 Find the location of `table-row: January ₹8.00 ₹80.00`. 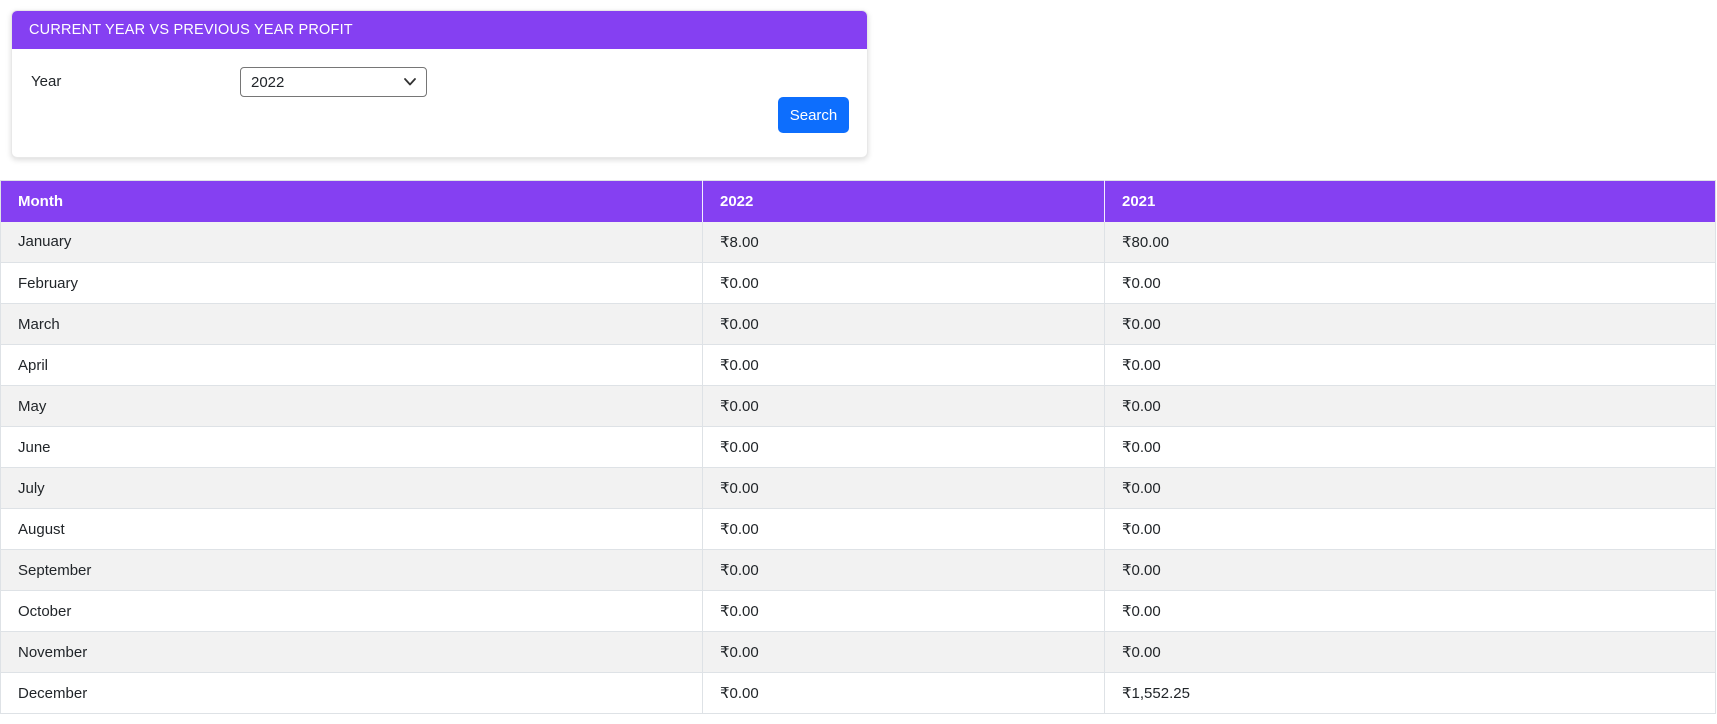

table-row: January ₹8.00 ₹80.00 is located at coordinates (858, 242).